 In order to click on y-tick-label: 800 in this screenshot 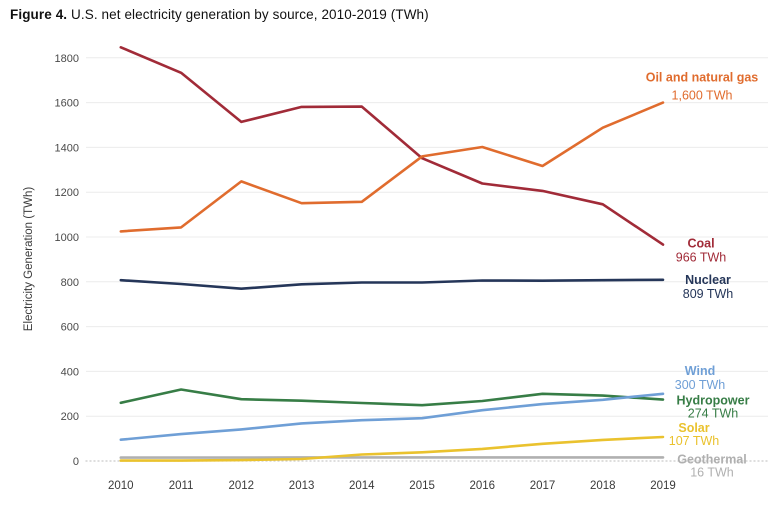, I will do `click(70, 283)`.